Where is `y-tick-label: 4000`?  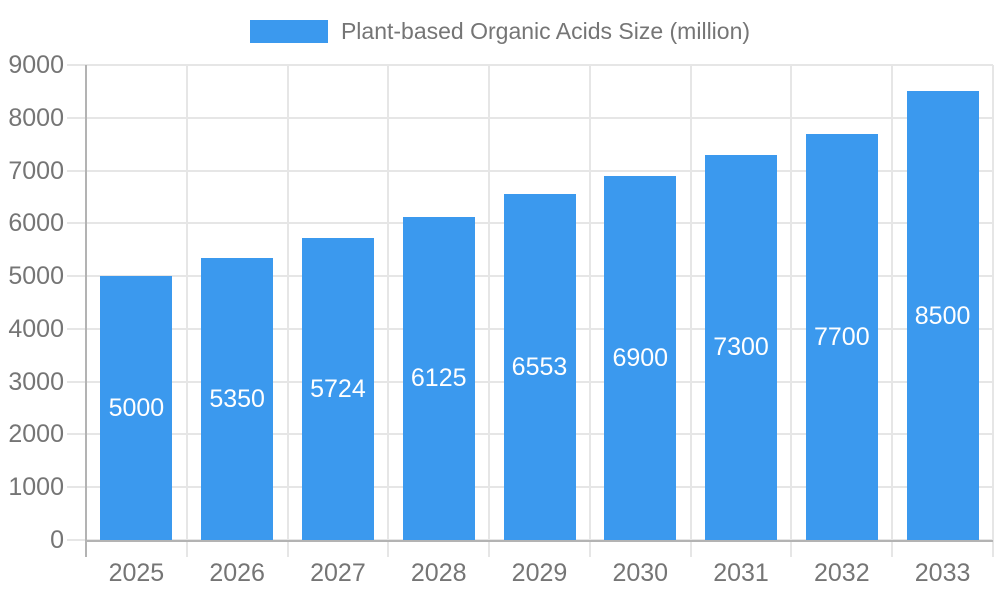
y-tick-label: 4000 is located at coordinates (36, 328).